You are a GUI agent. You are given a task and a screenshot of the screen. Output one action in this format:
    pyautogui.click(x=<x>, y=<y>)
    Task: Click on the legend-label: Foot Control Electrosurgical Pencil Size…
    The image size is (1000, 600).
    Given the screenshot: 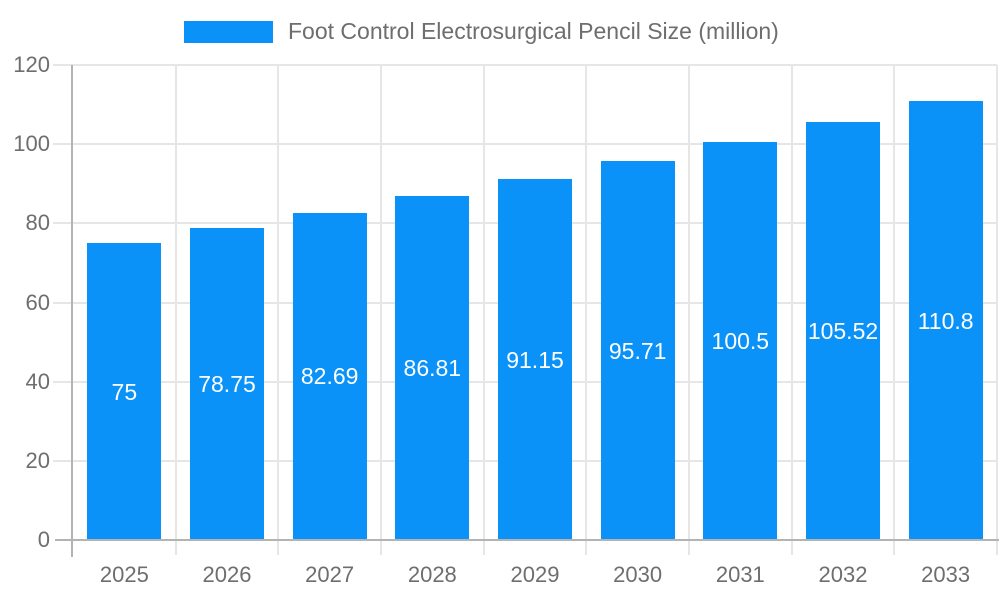 What is the action you would take?
    pyautogui.click(x=533, y=31)
    